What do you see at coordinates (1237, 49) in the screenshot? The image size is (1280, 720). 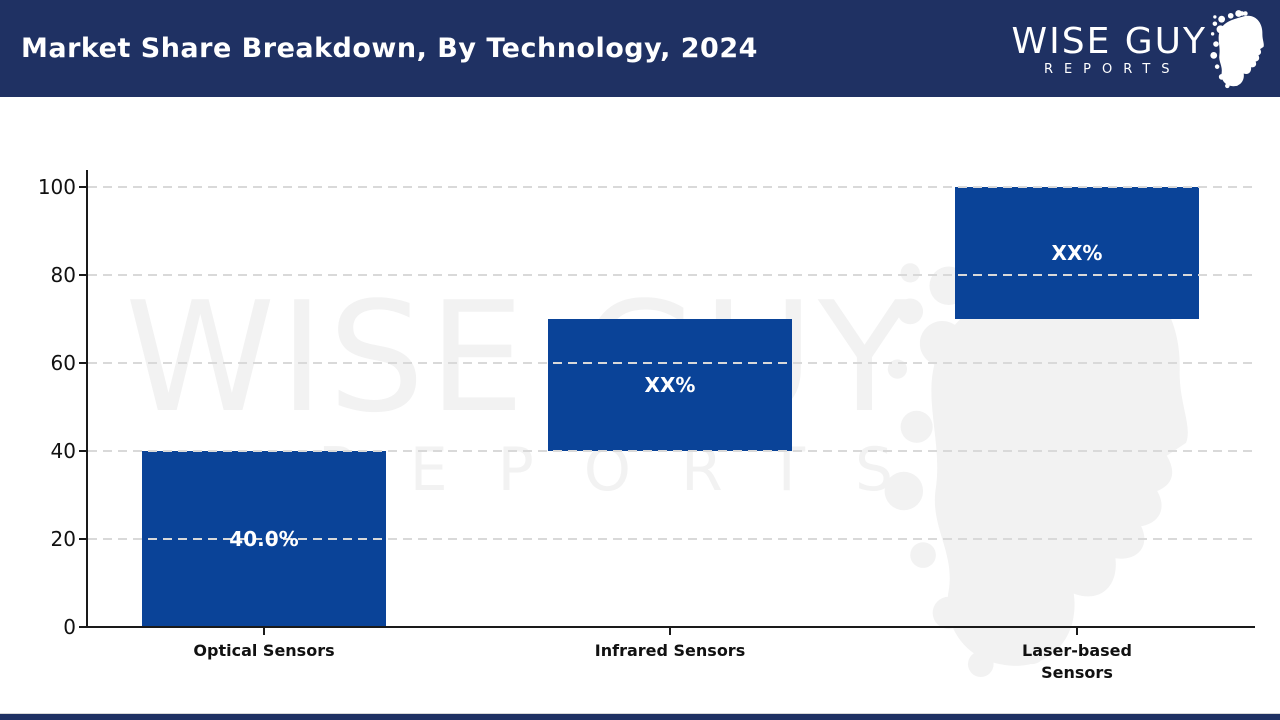 I see `wise-guy-face-icon` at bounding box center [1237, 49].